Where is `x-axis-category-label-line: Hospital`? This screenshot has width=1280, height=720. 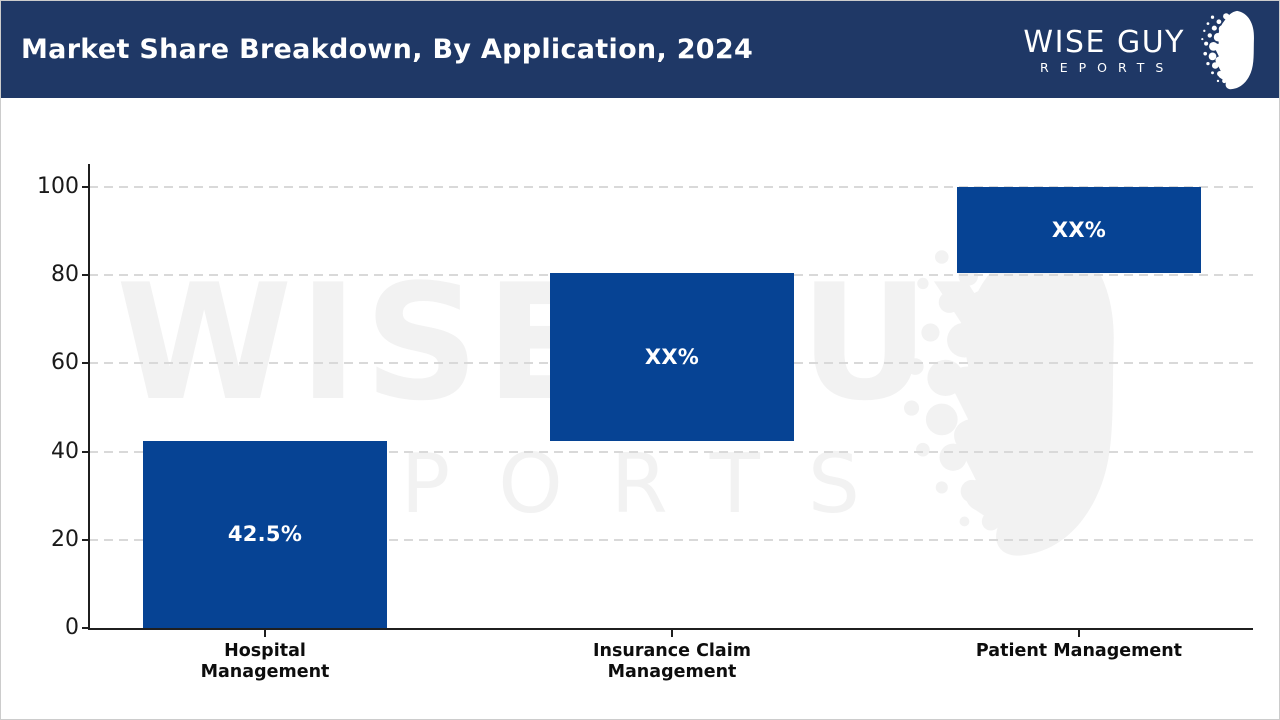
x-axis-category-label-line: Hospital is located at coordinates (265, 651).